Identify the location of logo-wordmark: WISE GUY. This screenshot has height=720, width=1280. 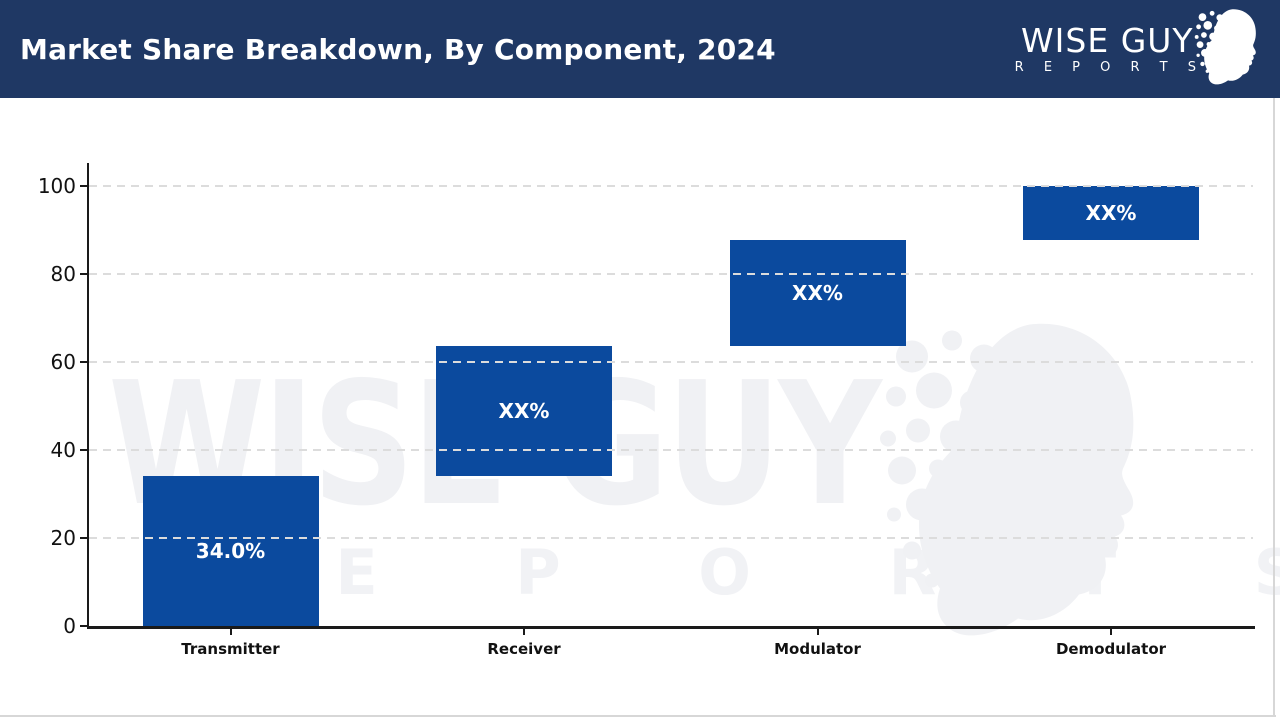
(1107, 40).